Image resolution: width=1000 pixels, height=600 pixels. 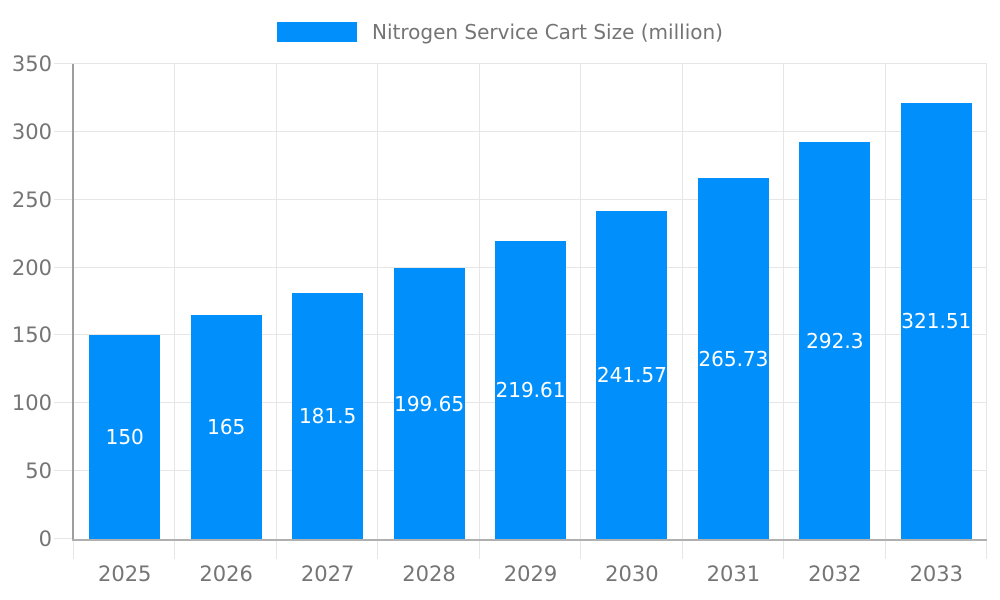 I want to click on bar-value-label: 165, so click(x=226, y=427).